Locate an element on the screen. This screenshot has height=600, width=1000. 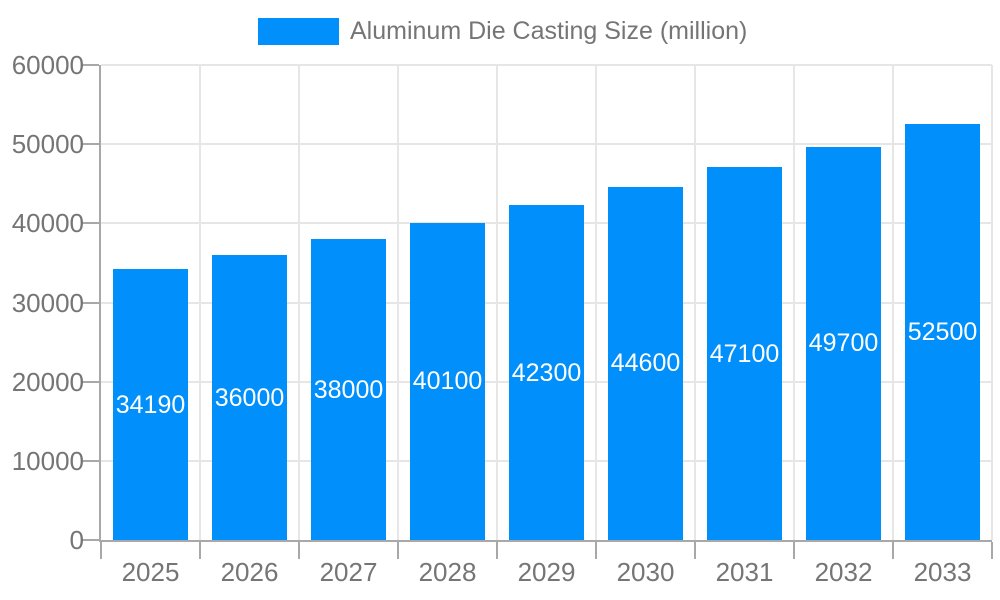
bar-value-label: 49700 is located at coordinates (843, 343).